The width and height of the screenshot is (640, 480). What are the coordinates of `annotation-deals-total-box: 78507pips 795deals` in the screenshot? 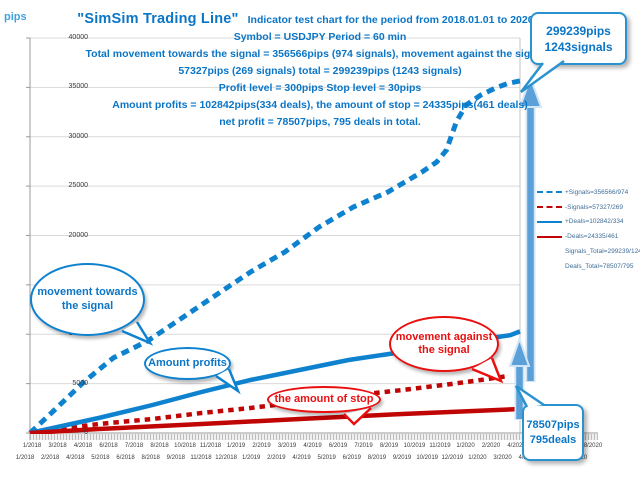 It's located at (553, 432).